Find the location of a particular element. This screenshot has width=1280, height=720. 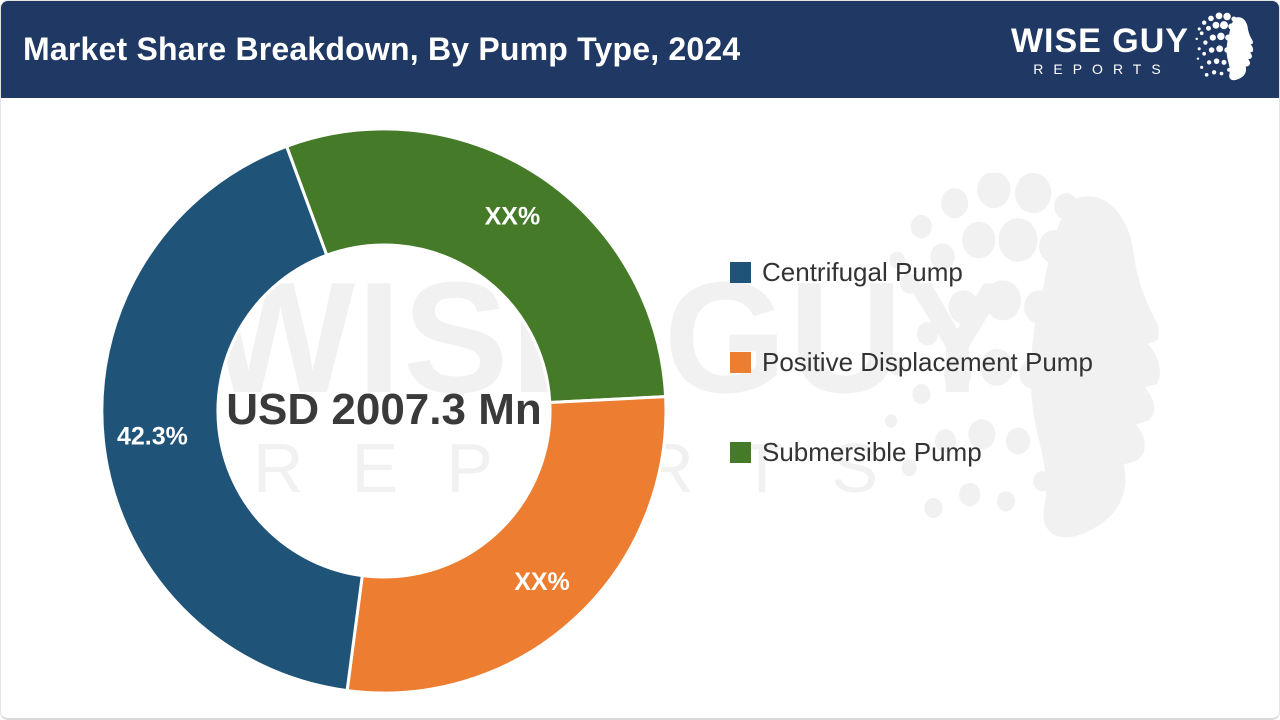

slice-percentage-label: 42.3% is located at coordinates (152, 437).